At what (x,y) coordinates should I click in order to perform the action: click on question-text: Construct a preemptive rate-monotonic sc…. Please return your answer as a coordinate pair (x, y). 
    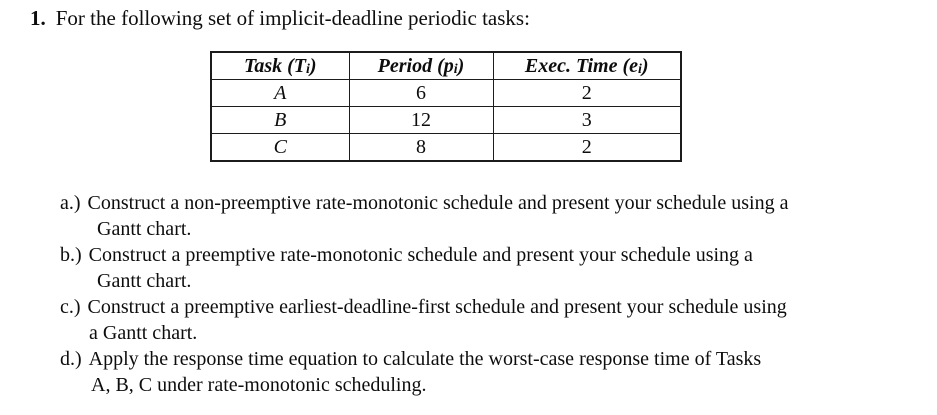
    Looking at the image, I should click on (420, 255).